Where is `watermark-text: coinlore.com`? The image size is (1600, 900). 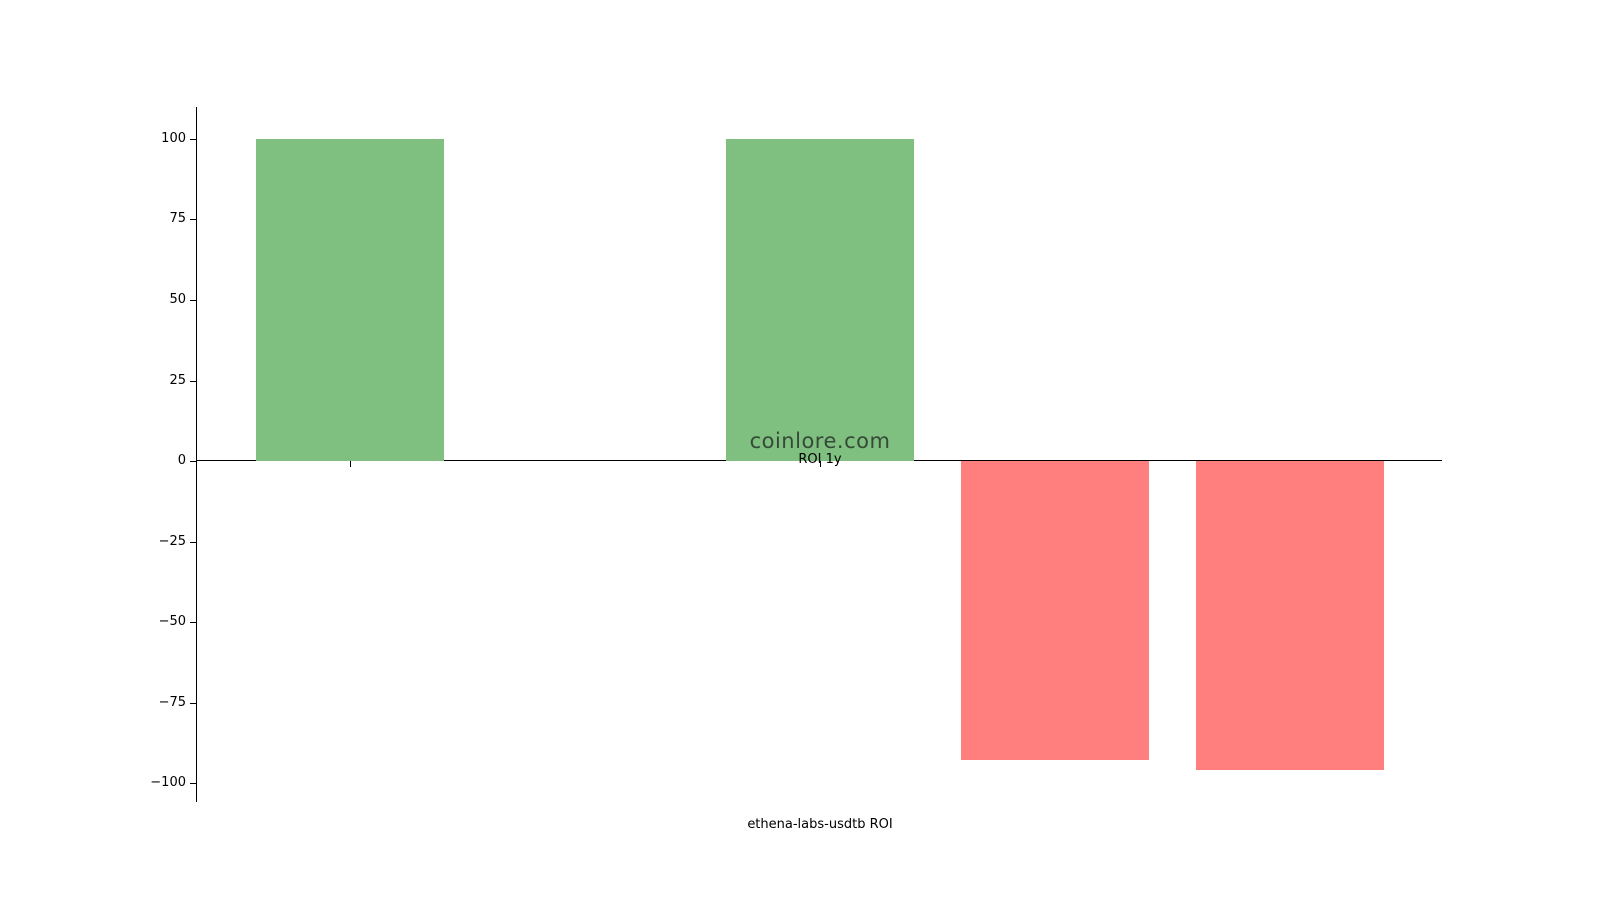 watermark-text: coinlore.com is located at coordinates (820, 441).